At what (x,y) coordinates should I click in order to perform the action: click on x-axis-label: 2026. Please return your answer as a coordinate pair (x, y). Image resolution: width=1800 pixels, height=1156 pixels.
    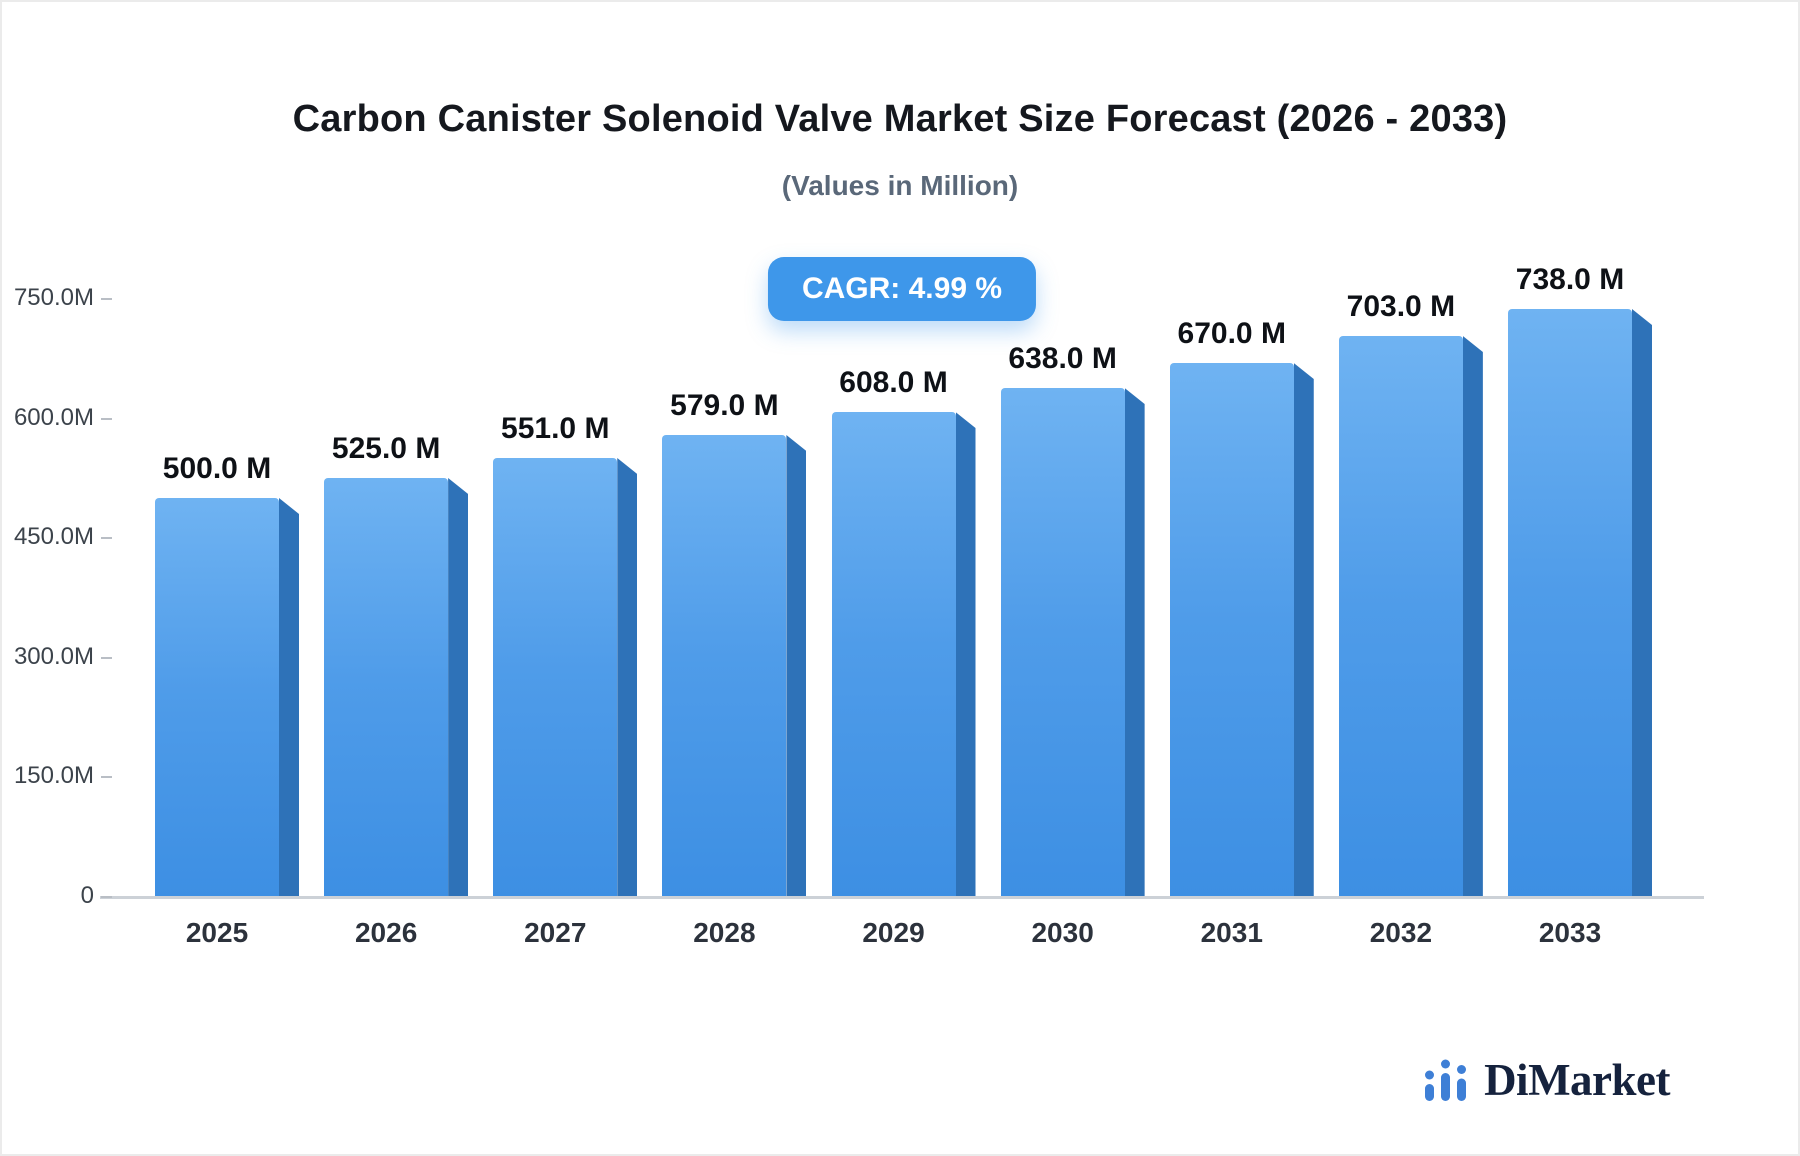
    Looking at the image, I should click on (386, 932).